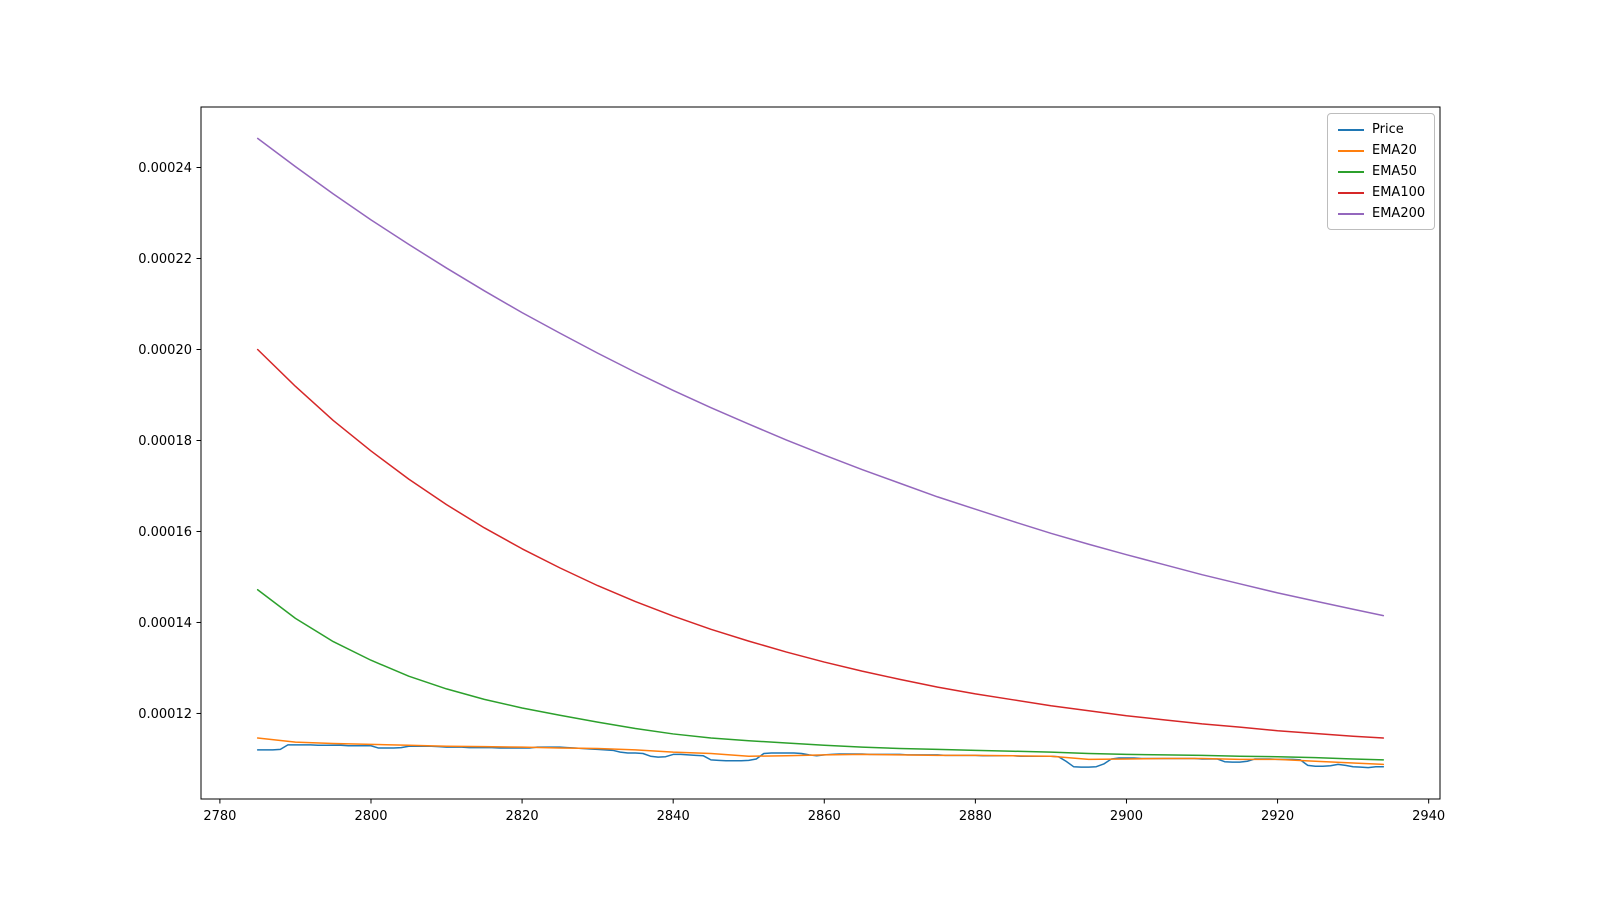 The width and height of the screenshot is (1600, 900). I want to click on x-tick-label: 2920, so click(1277, 816).